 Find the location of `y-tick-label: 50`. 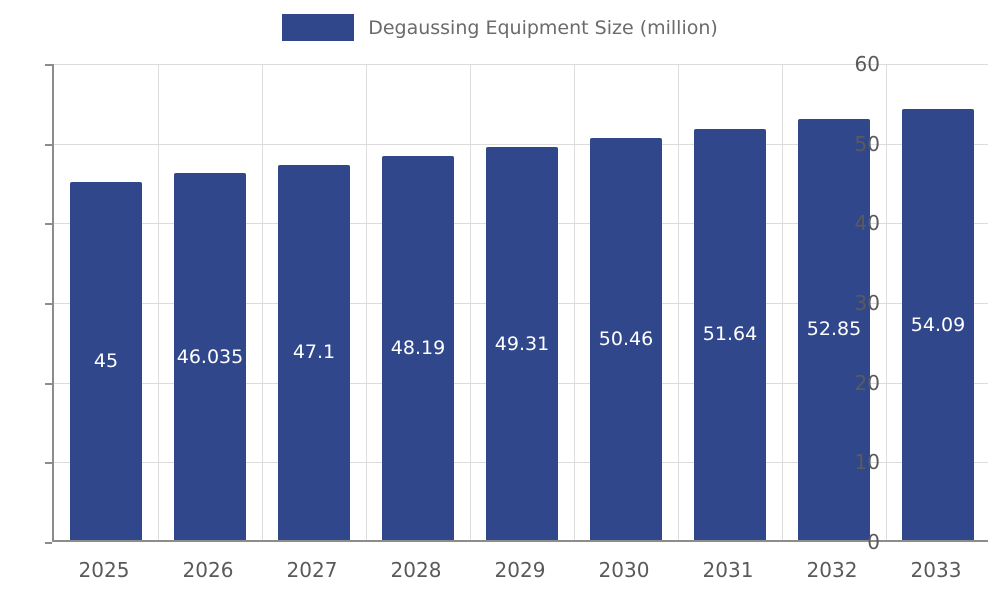

y-tick-label: 50 is located at coordinates (867, 143).